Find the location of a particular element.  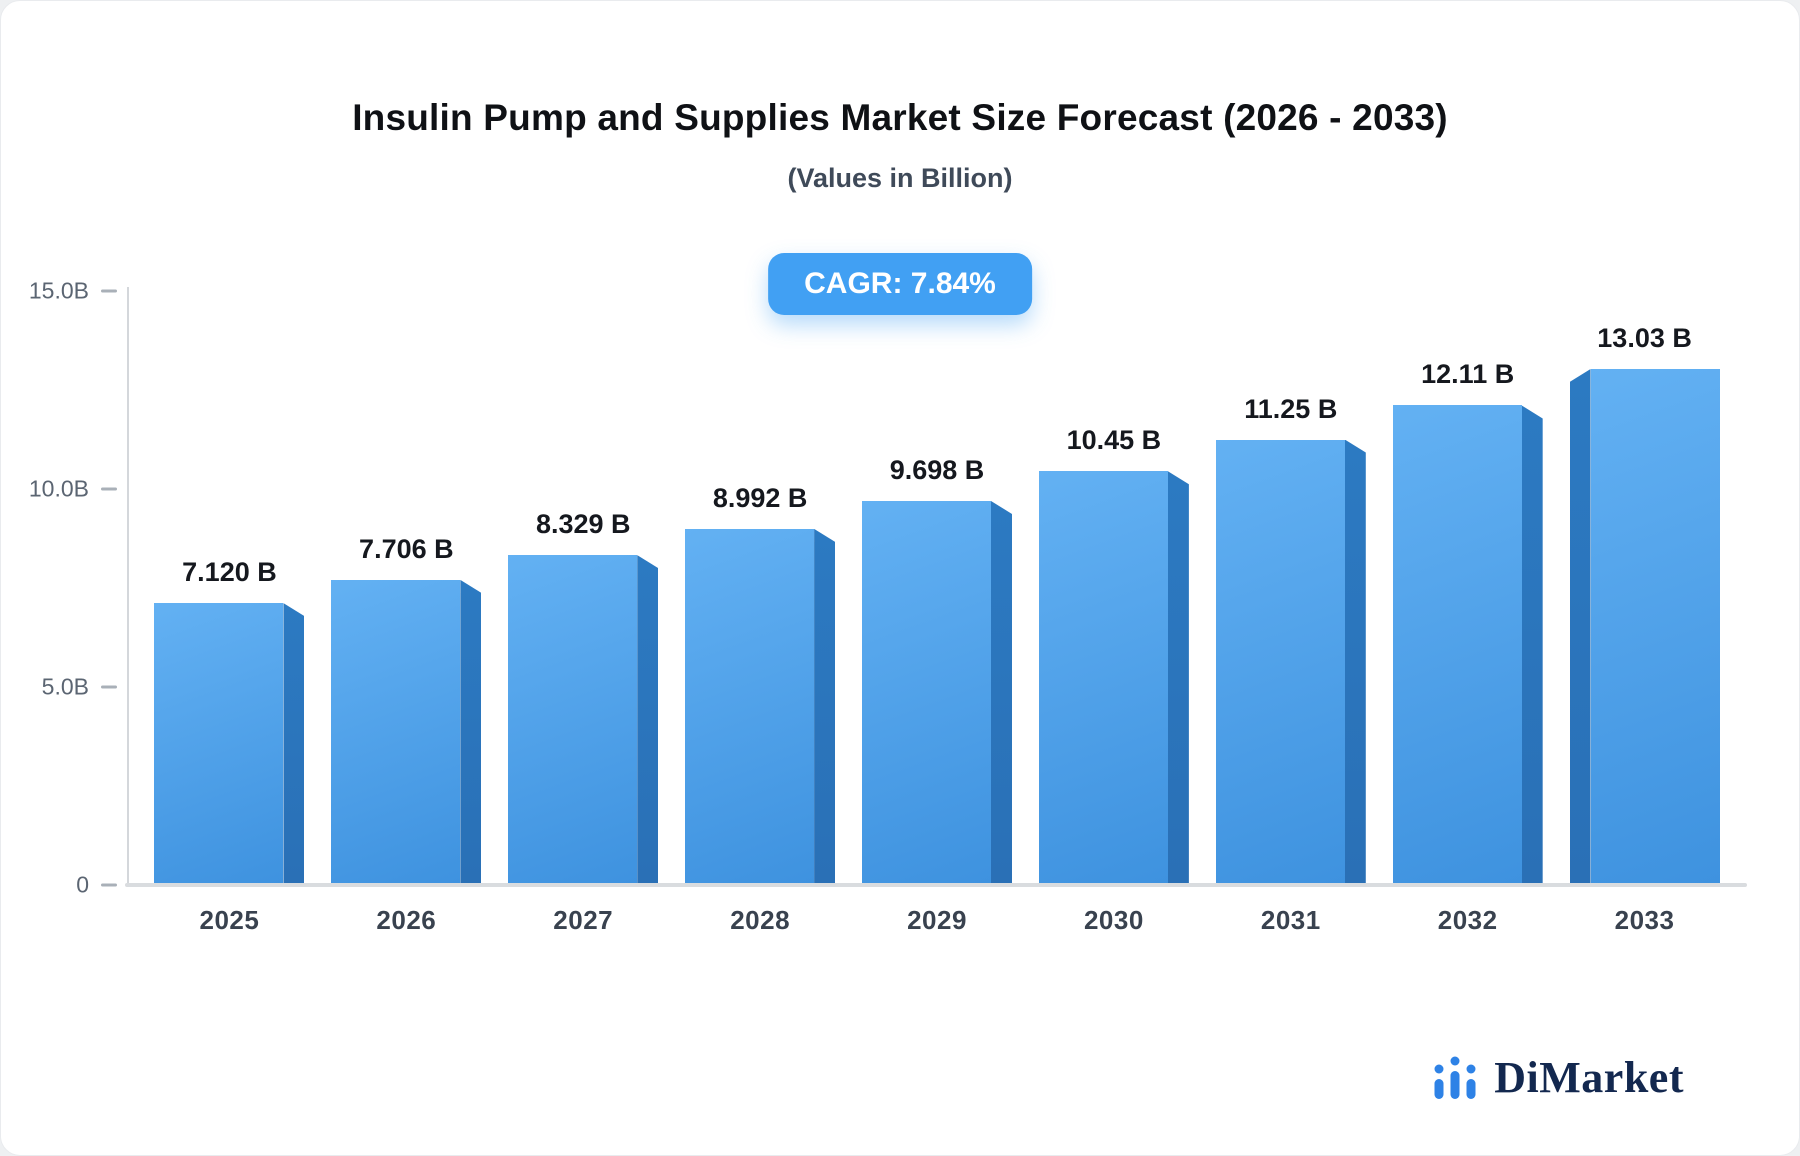

bar-slot: 7.706 B is located at coordinates (406, 588).